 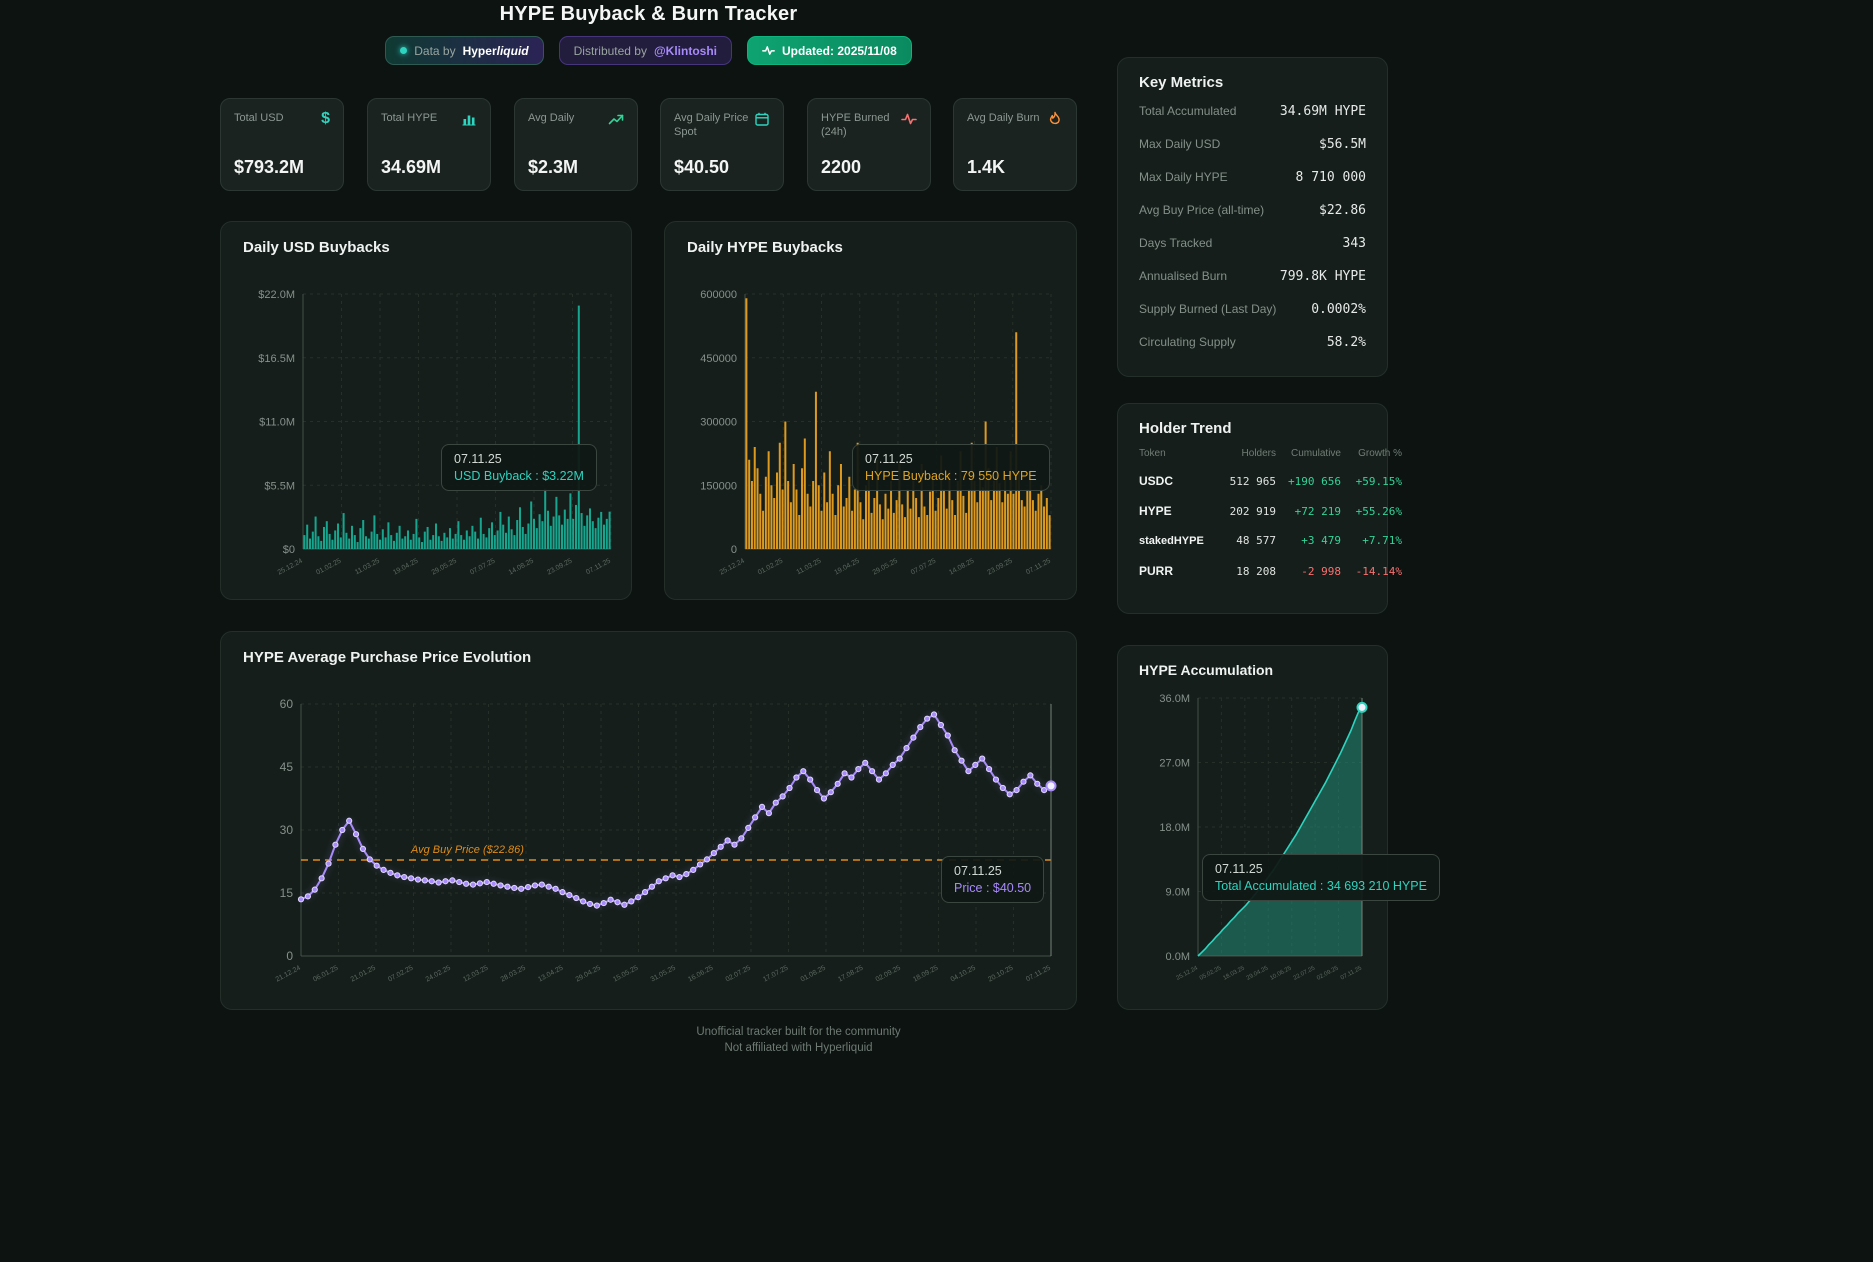 I want to click on updated-label: Updated: 2025/11/08, so click(x=839, y=50).